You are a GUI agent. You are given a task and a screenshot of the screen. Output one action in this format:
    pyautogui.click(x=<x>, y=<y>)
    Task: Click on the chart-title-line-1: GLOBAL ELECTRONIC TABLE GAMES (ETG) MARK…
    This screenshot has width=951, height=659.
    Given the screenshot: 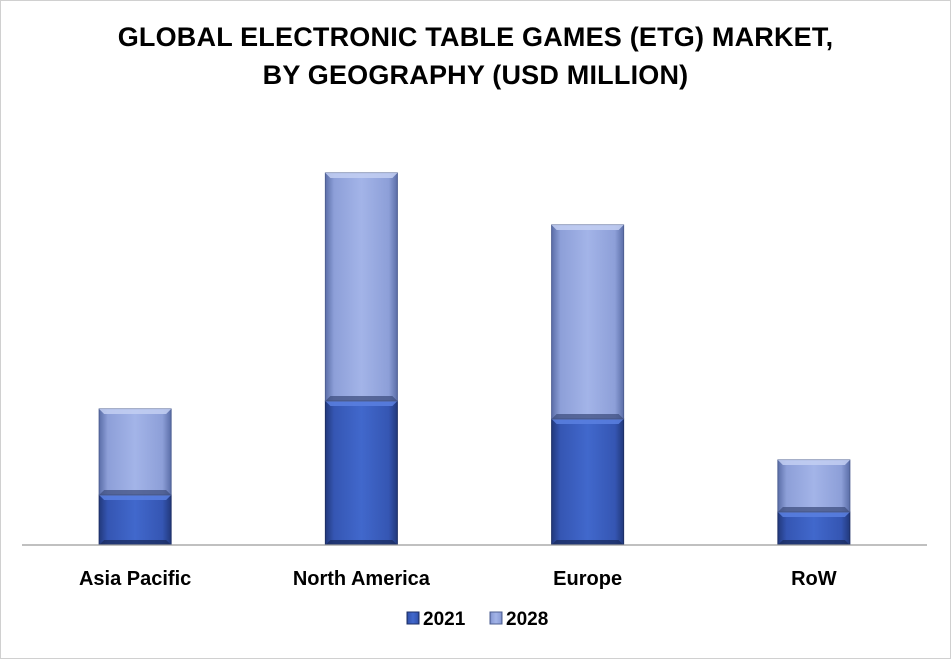 What is the action you would take?
    pyautogui.click(x=475, y=37)
    